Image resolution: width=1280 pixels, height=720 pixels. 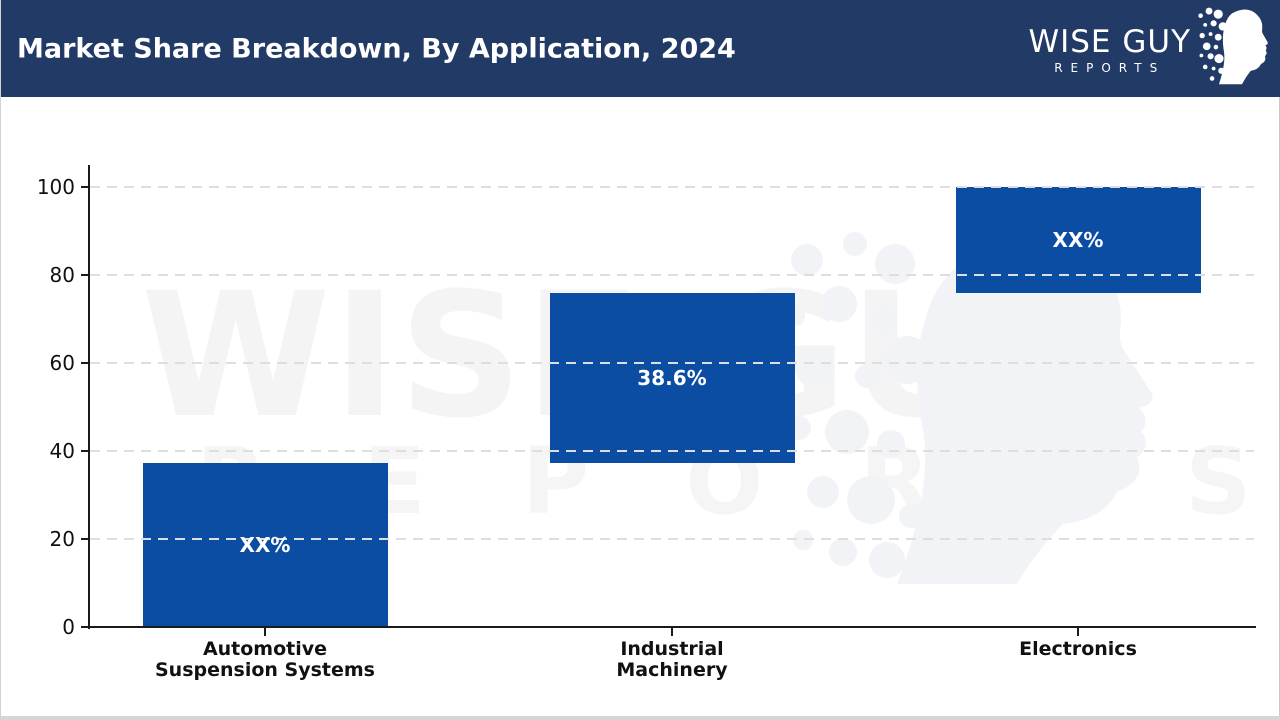 I want to click on x-category-label-line: Electronics, so click(x=1078, y=649).